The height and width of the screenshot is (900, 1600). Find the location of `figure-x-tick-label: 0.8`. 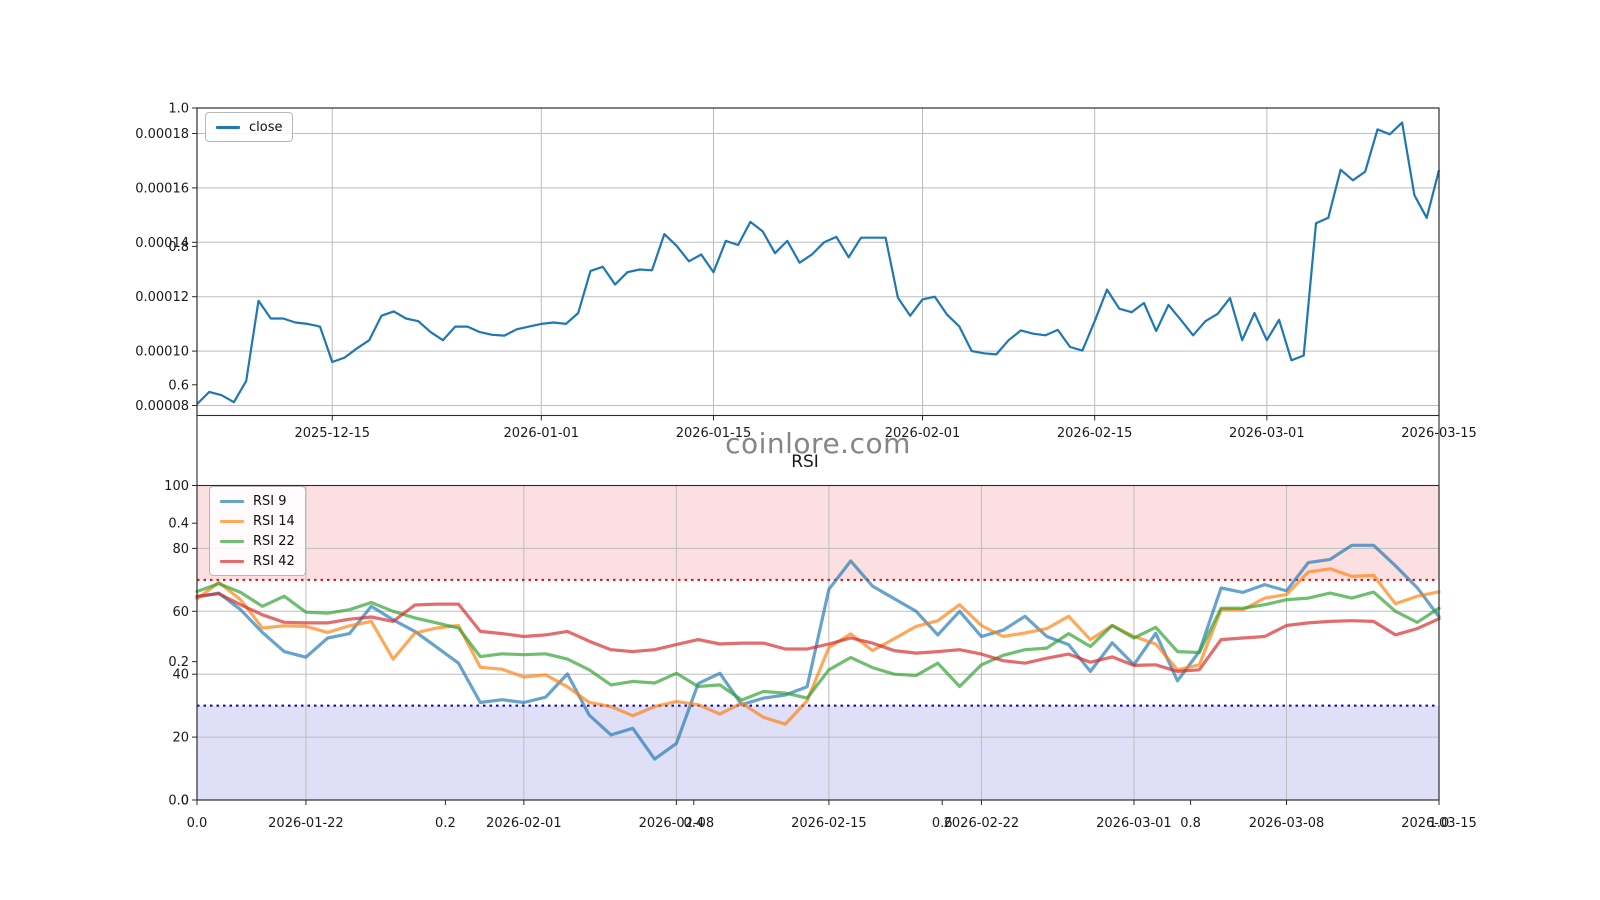

figure-x-tick-label: 0.8 is located at coordinates (1190, 823).